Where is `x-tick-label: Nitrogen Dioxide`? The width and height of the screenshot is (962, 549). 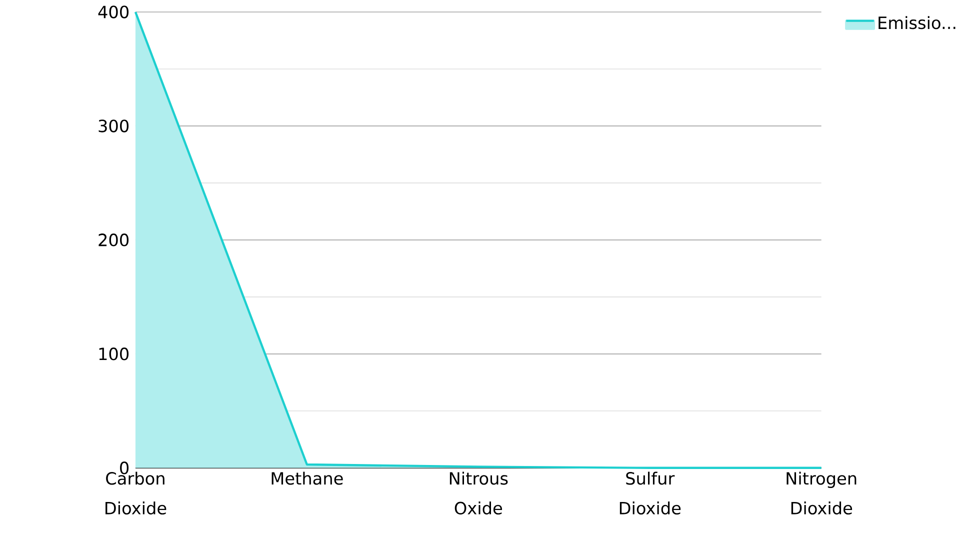
x-tick-label: Nitrogen Dioxide is located at coordinates (821, 493).